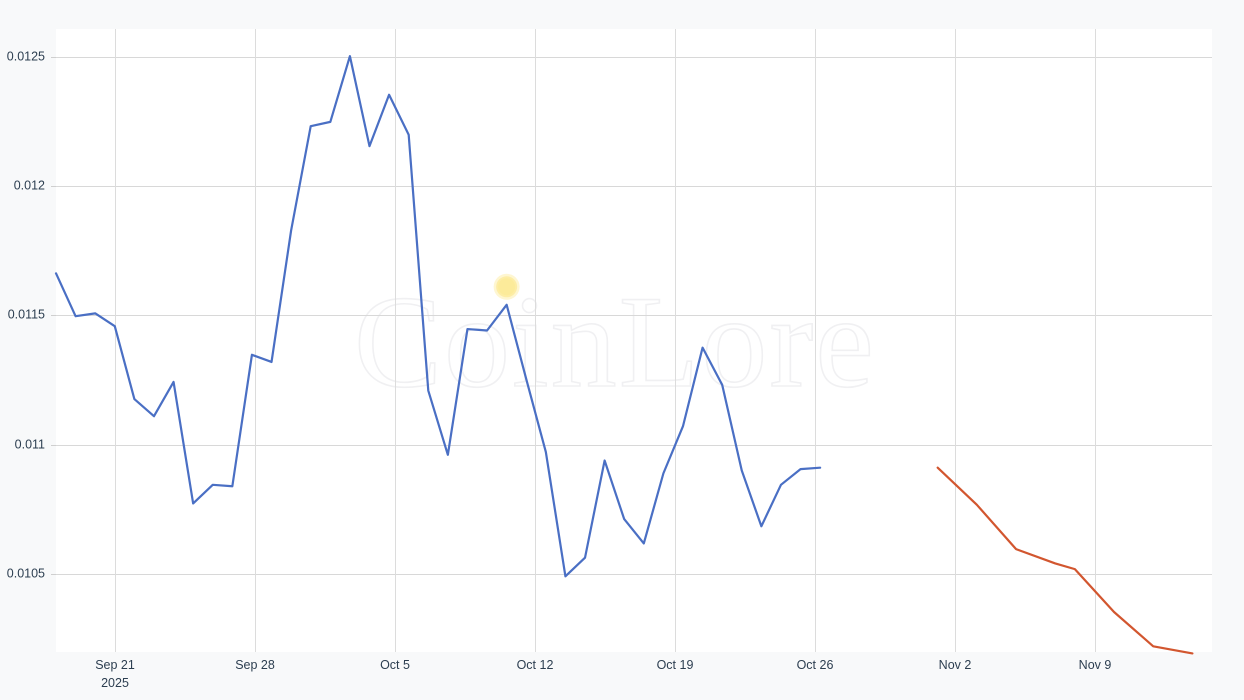 The image size is (1244, 700). I want to click on y-tick-label-4: 0.0105, so click(26, 573).